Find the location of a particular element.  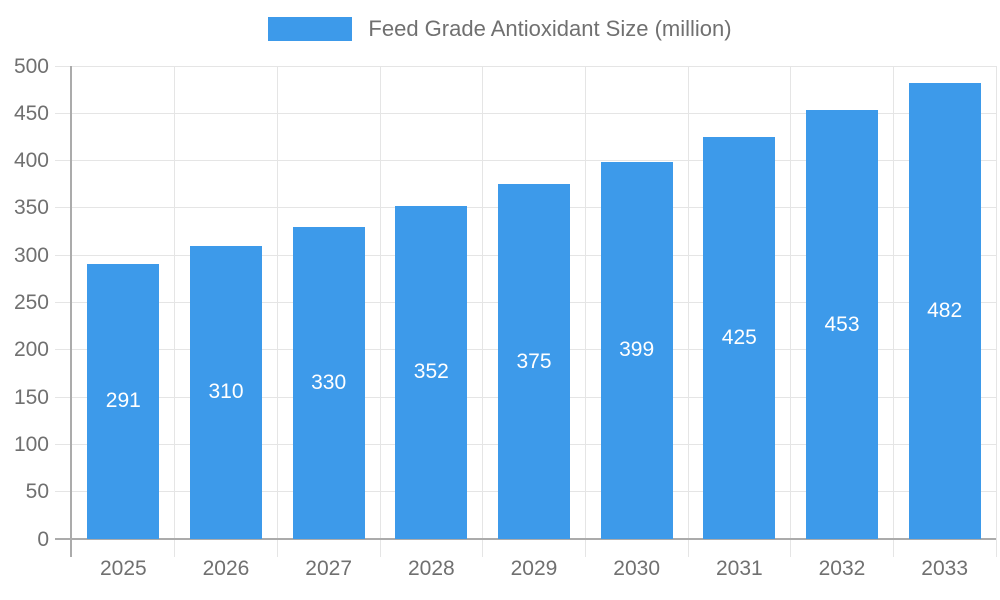

bar: 291 is located at coordinates (123, 401).